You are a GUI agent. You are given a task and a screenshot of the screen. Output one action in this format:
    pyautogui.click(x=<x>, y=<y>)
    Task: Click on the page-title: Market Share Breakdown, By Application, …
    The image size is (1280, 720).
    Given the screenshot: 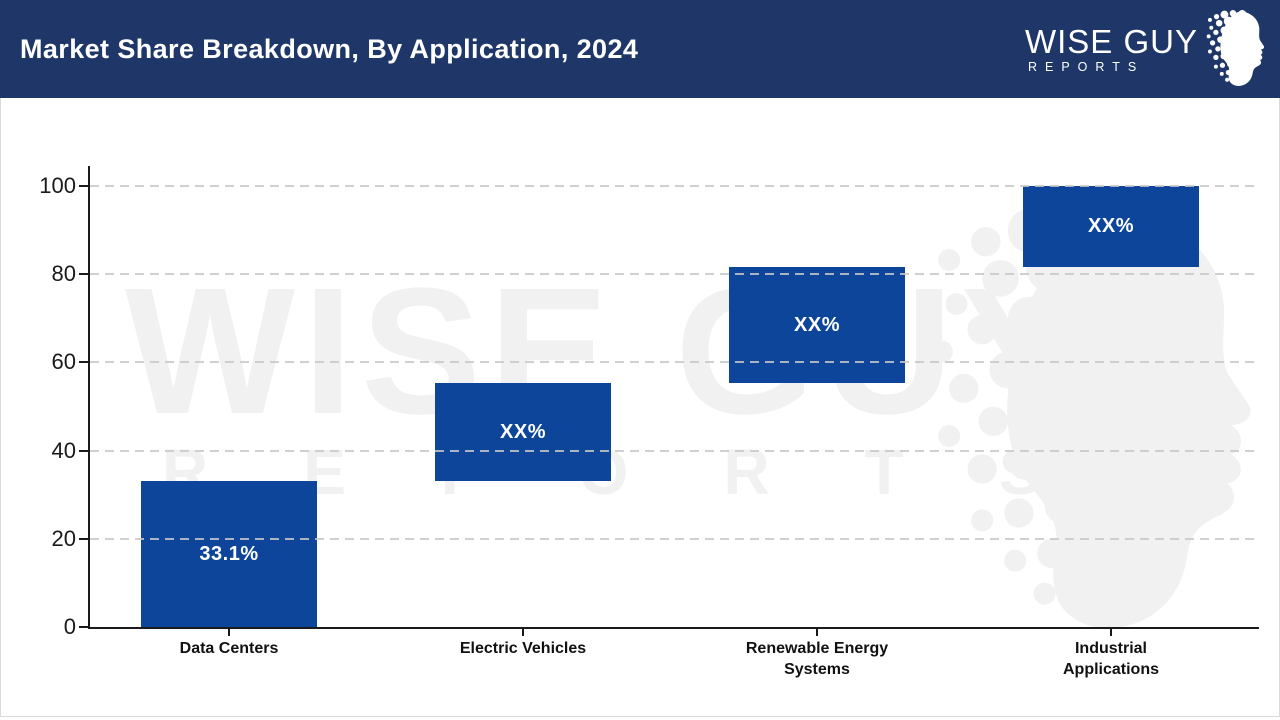 What is the action you would take?
    pyautogui.click(x=329, y=48)
    